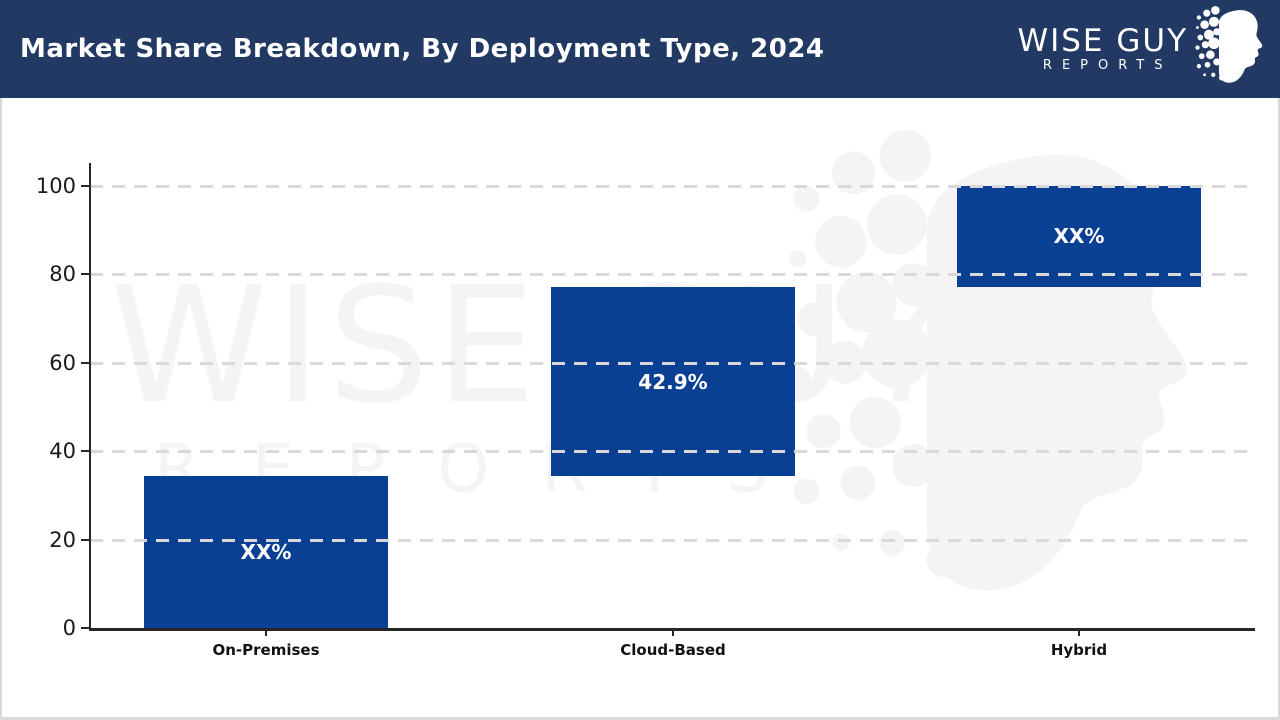 This screenshot has height=720, width=1280. Describe the element at coordinates (673, 650) in the screenshot. I see `x-tick-label-cloud-based: Cloud-Based` at that location.